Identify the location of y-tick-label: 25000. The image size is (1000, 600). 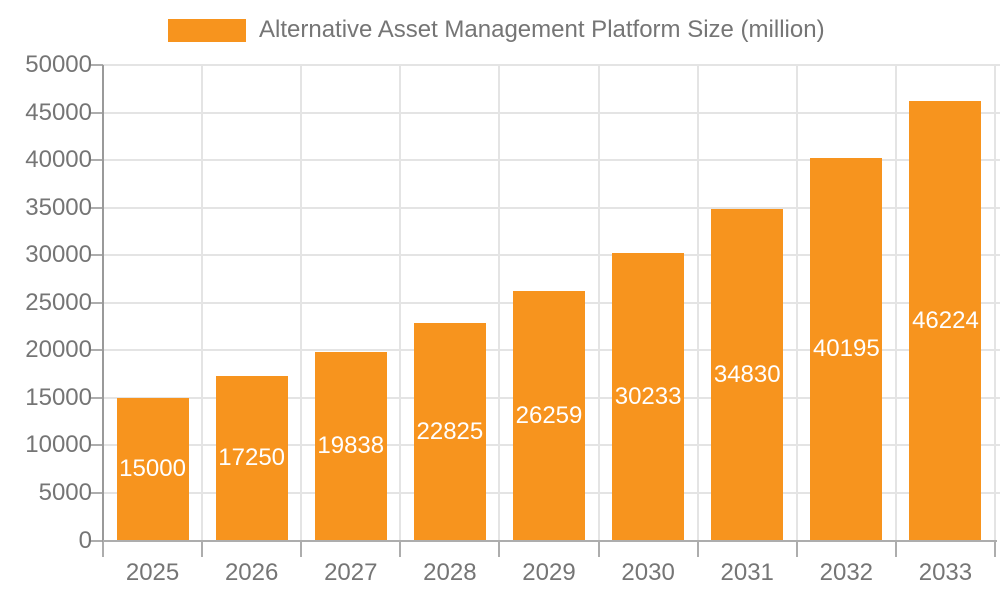
(58, 302).